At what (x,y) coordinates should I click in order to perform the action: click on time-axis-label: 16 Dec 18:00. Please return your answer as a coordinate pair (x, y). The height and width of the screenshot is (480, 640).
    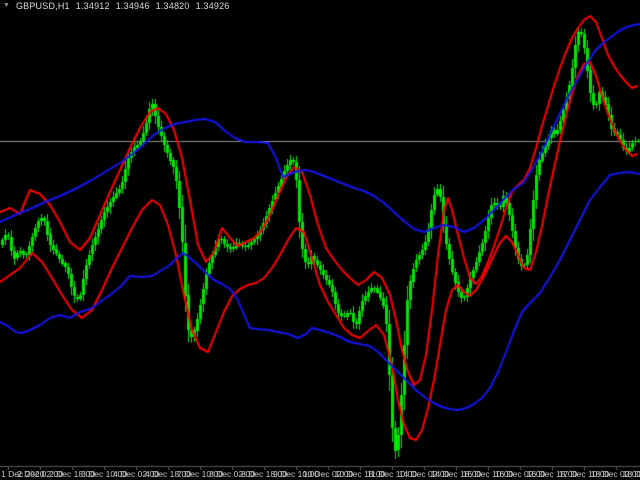
    Looking at the image, I should click on (552, 474).